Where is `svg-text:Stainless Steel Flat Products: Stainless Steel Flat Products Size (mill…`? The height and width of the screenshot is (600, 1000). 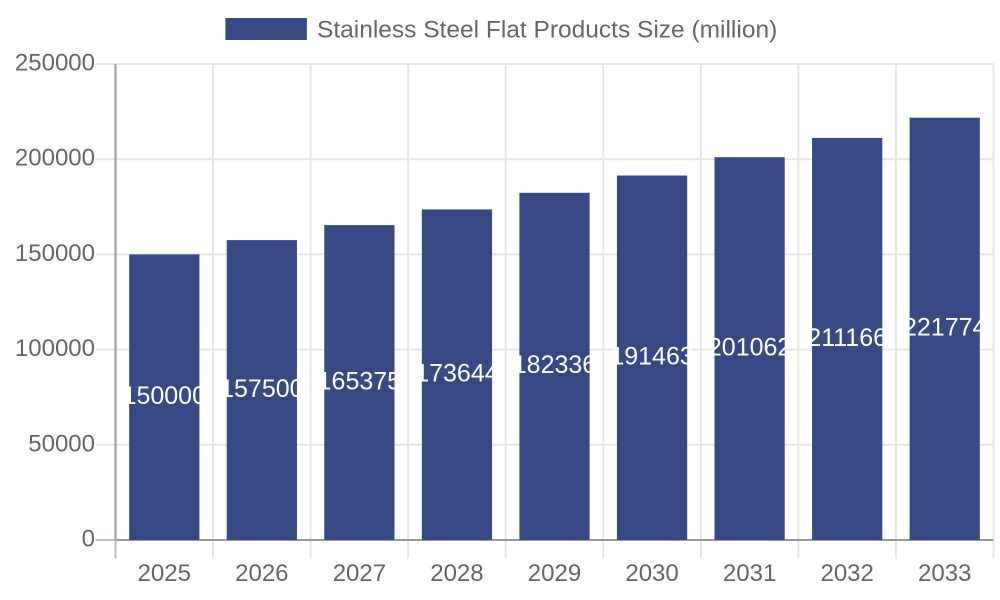
svg-text:Stainless Steel Flat Products: Stainless Steel Flat Products Size (mill… is located at coordinates (547, 30).